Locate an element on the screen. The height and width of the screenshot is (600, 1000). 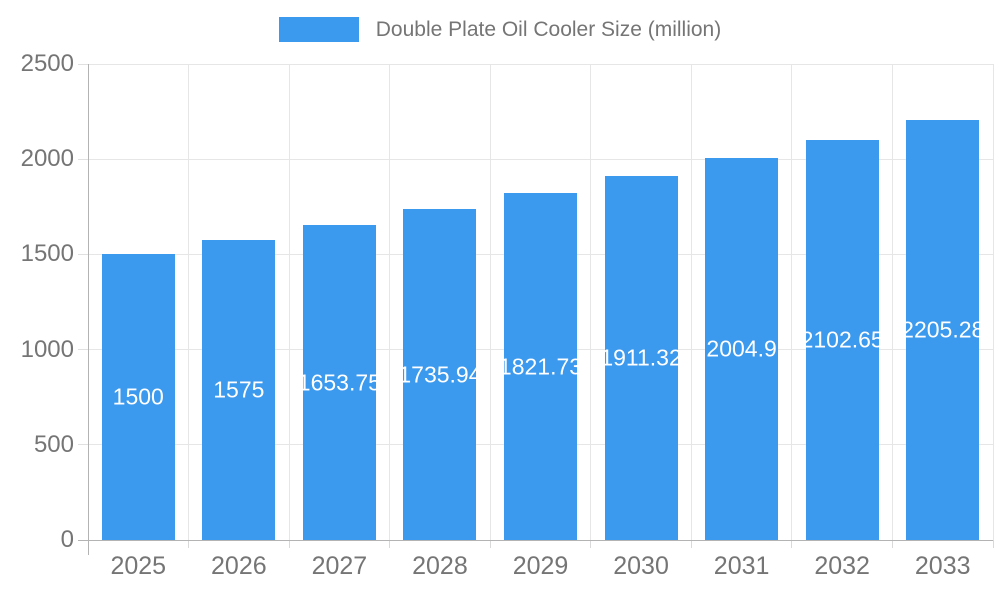
y-axis-label: 2500 is located at coordinates (47, 63).